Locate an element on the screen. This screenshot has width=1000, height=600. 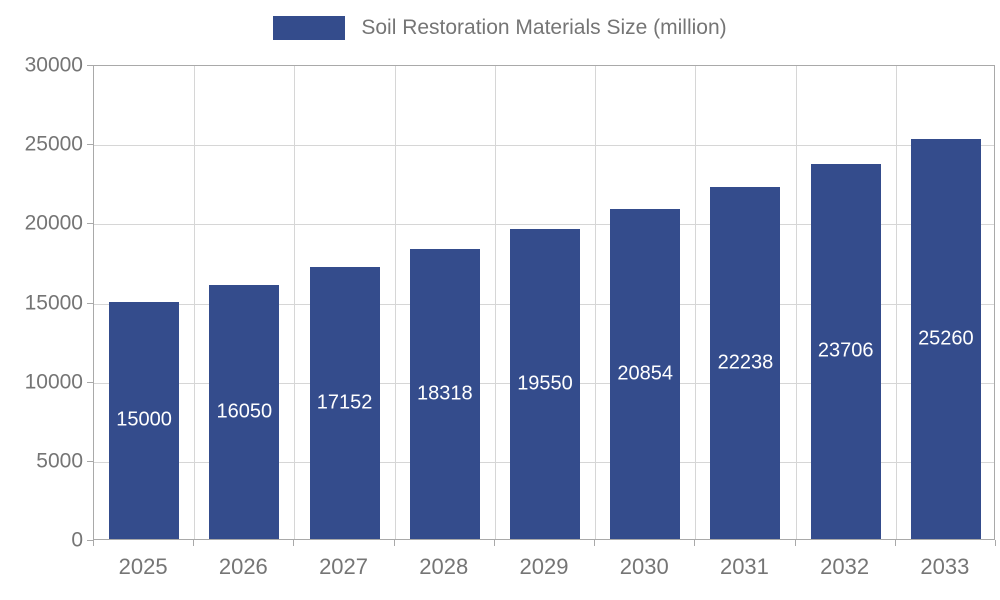
bar: 18318 is located at coordinates (444, 393).